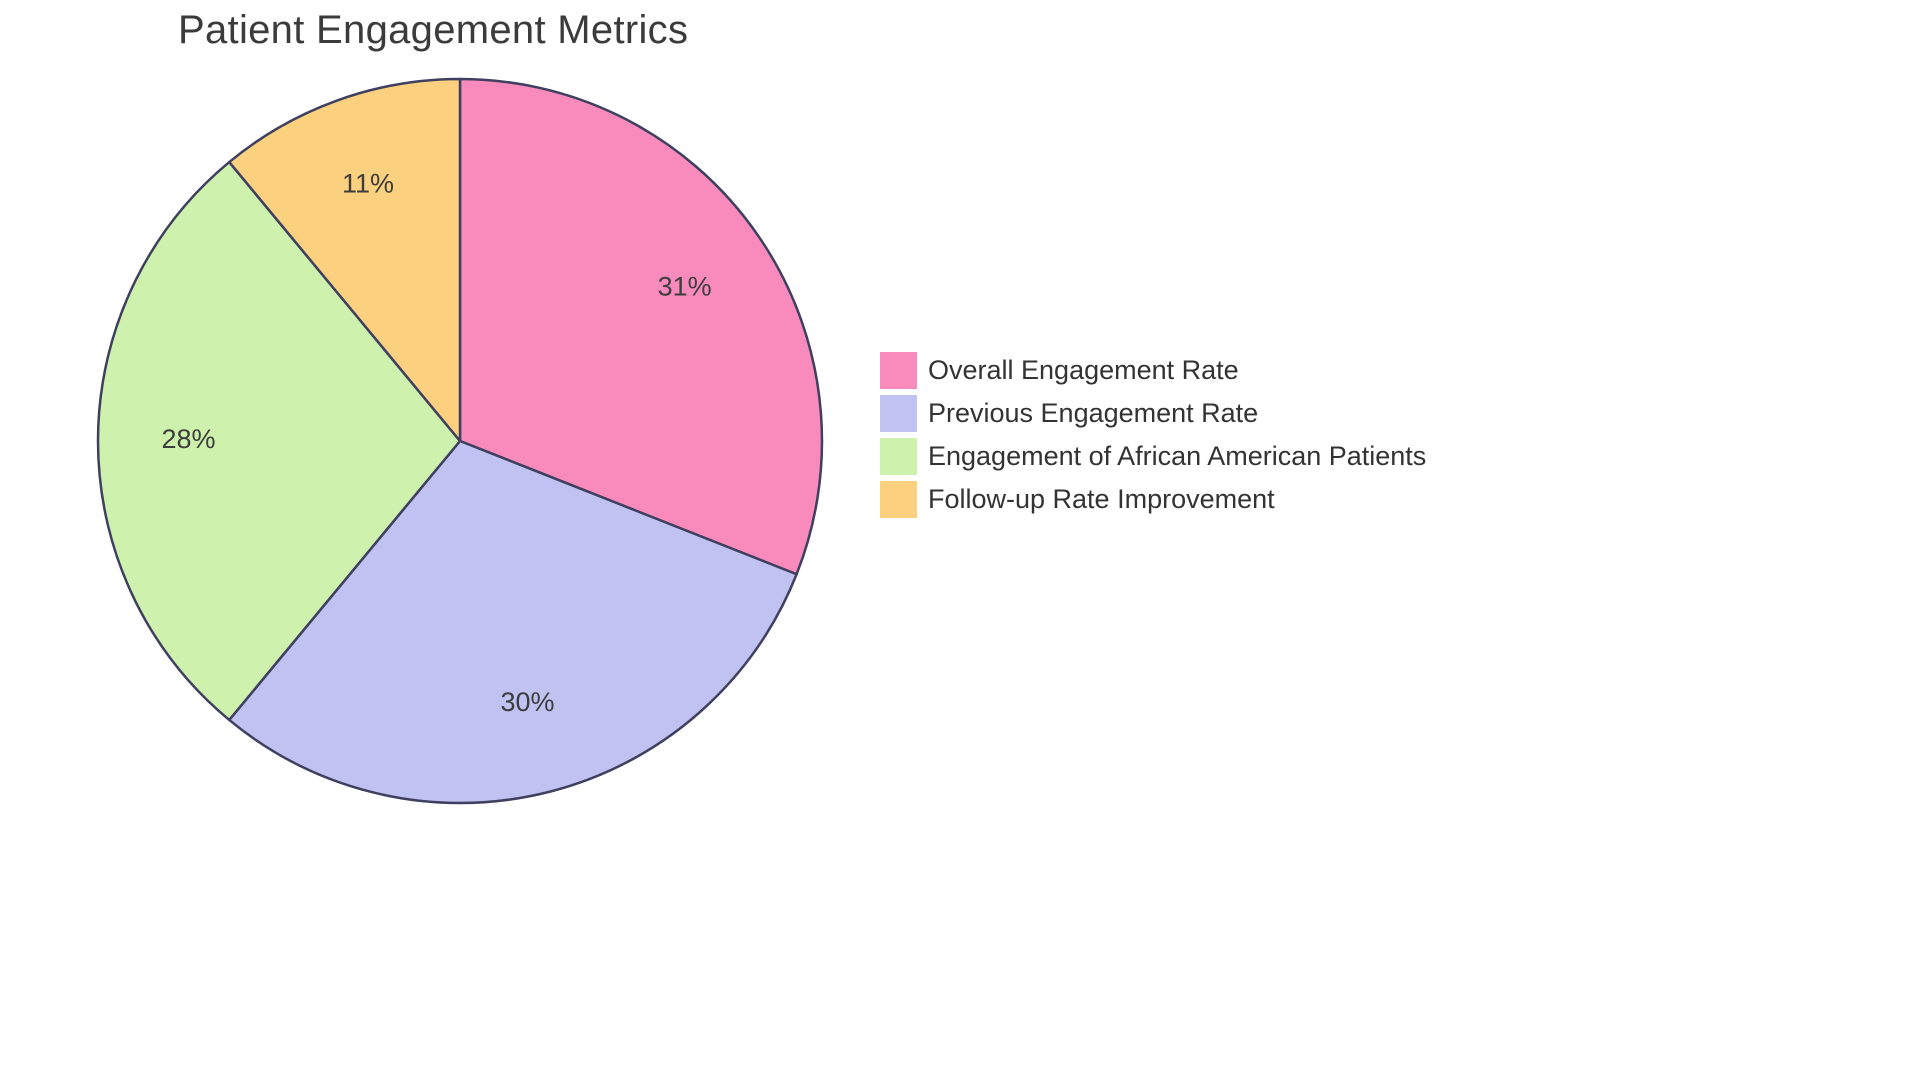 This screenshot has height=1083, width=1920. I want to click on legend-item: Follow-up Rate Improvement, so click(1153, 499).